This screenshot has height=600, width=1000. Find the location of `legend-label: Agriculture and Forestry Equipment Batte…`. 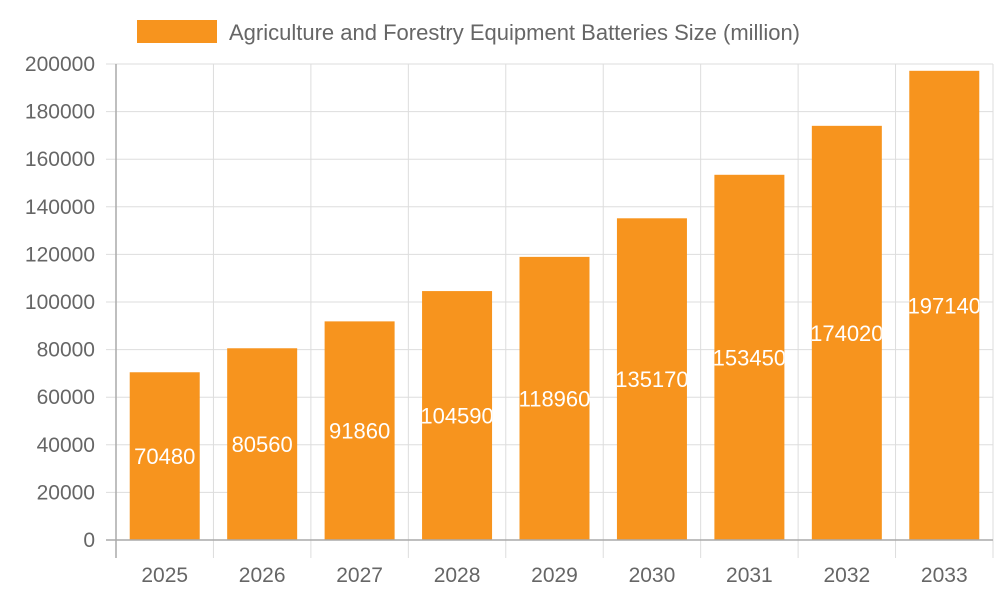

legend-label: Agriculture and Forestry Equipment Batte… is located at coordinates (514, 32).